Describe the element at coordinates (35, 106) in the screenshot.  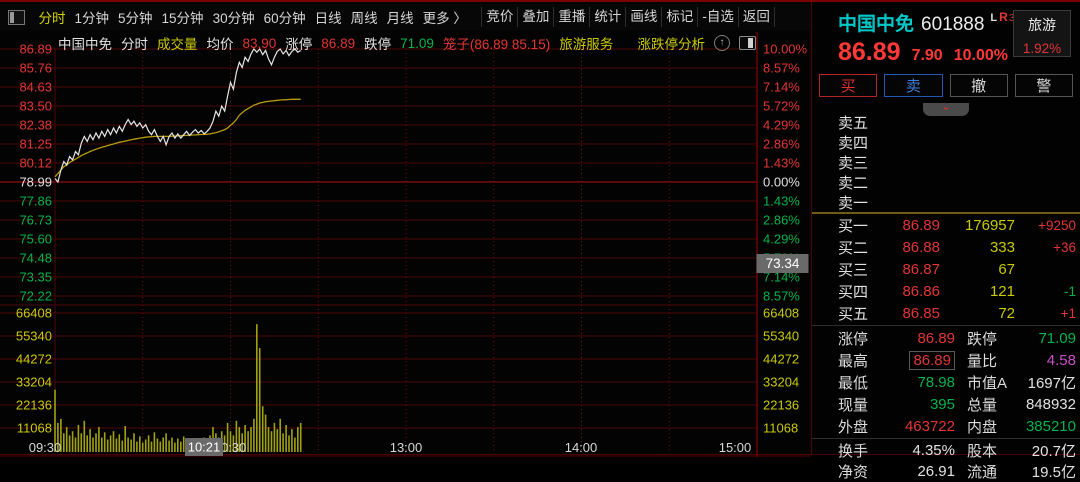
I see `left-axis-label: 83.50` at that location.